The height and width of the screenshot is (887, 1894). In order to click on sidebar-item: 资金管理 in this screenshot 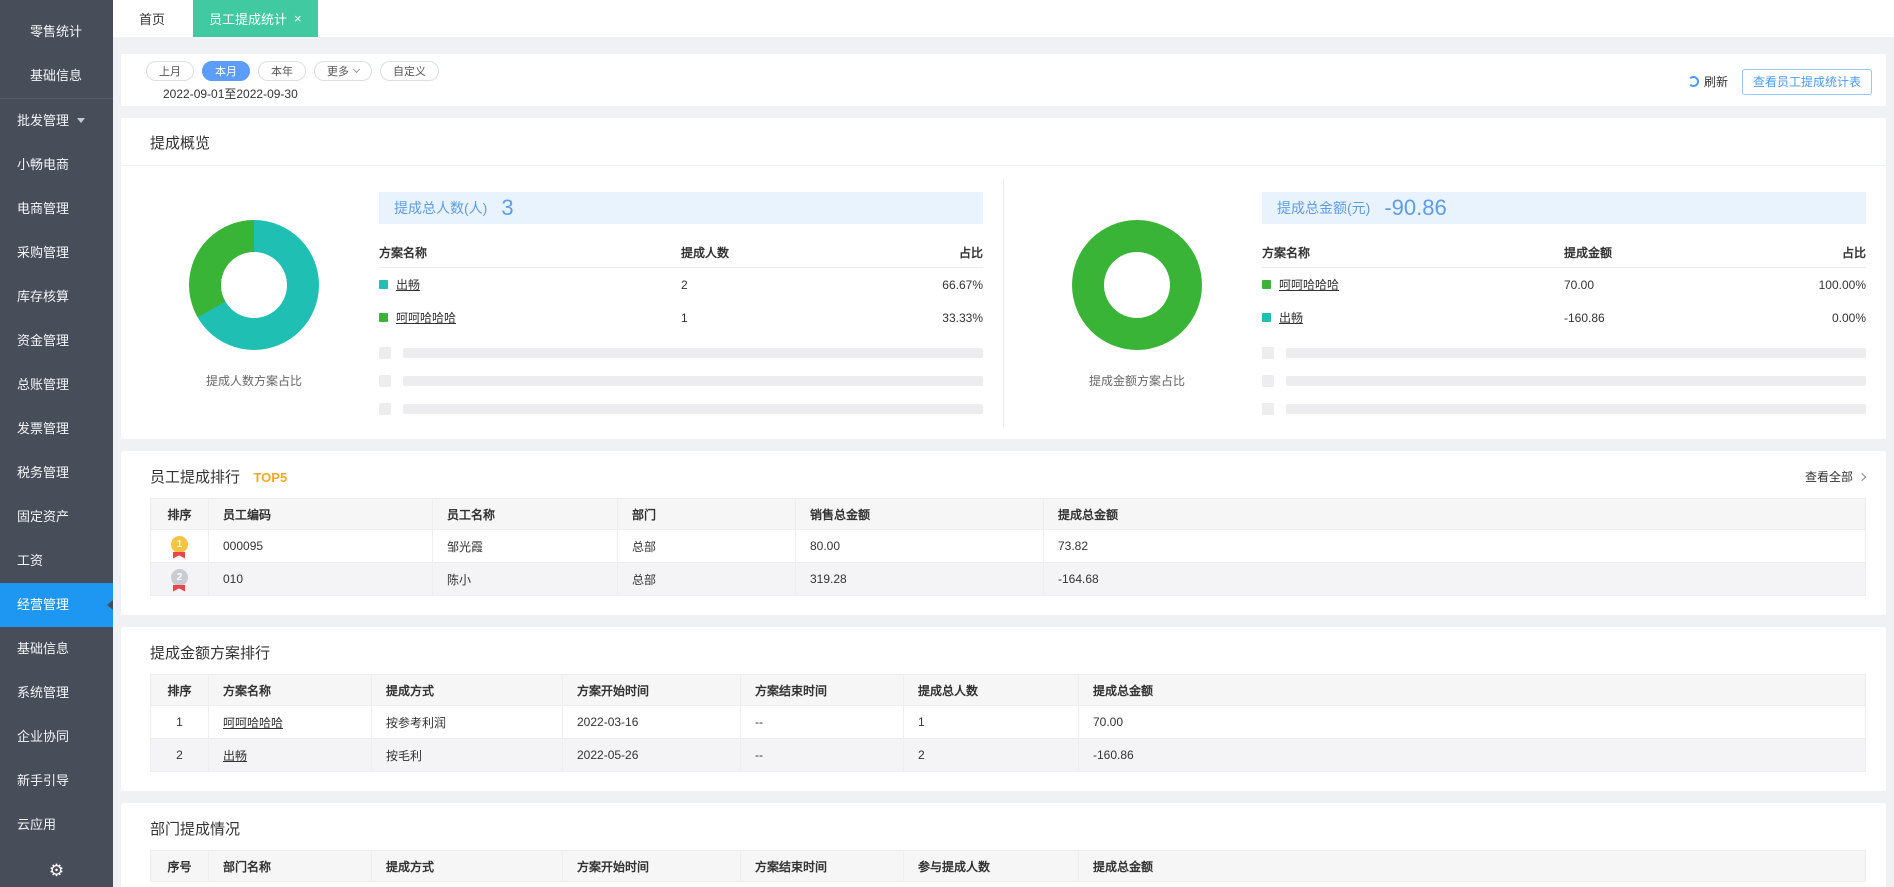, I will do `click(43, 340)`.